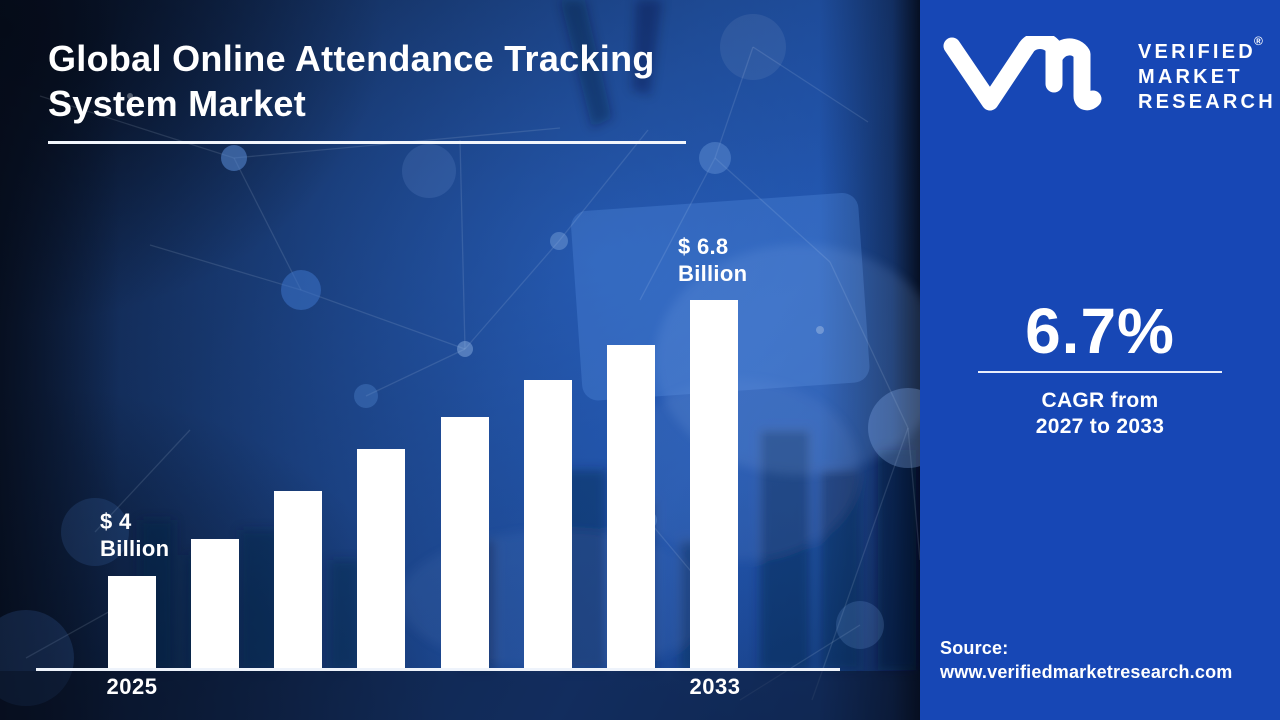  I want to click on below-axis-band, so click(460, 695).